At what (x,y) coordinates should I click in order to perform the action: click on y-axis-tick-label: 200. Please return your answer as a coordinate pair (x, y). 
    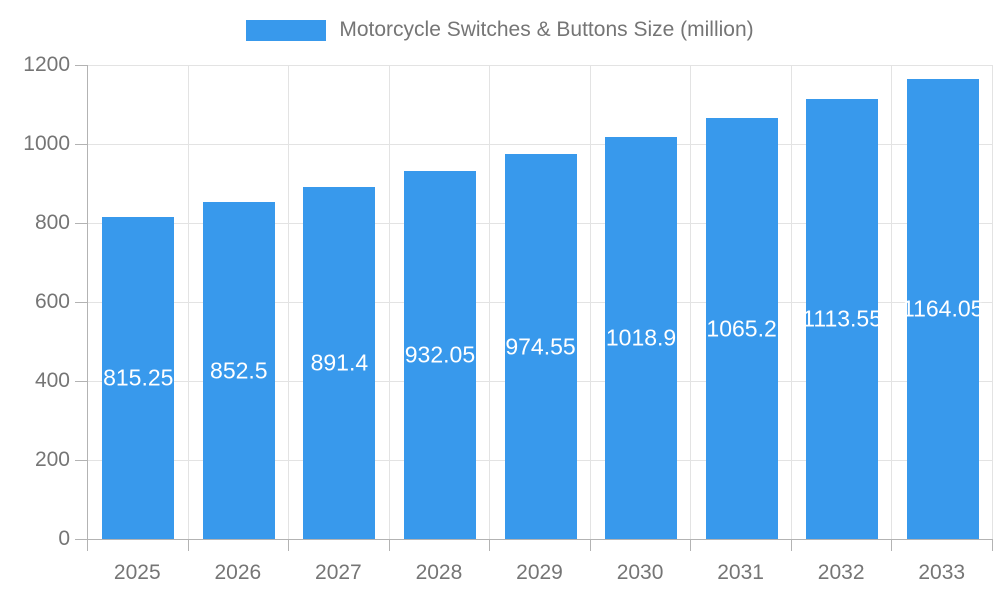
    Looking at the image, I should click on (52, 459).